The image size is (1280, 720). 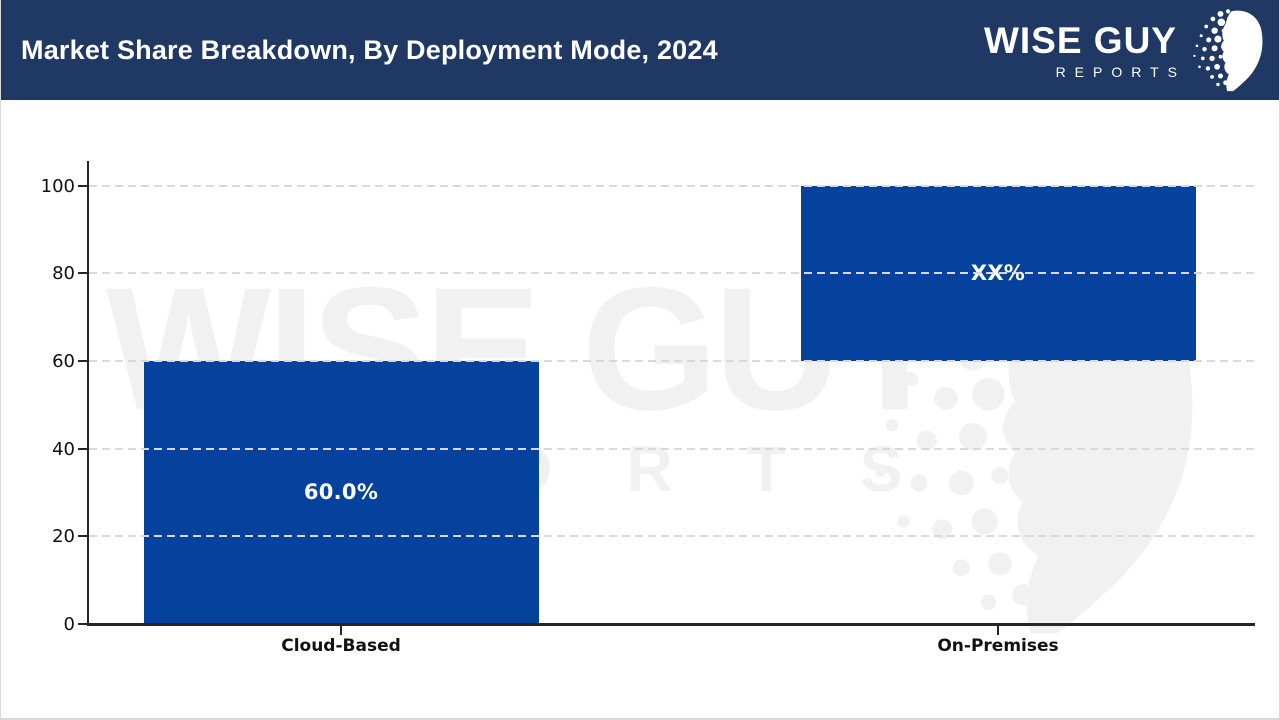 What do you see at coordinates (63, 537) in the screenshot?
I see `y-tick-label-20: 20` at bounding box center [63, 537].